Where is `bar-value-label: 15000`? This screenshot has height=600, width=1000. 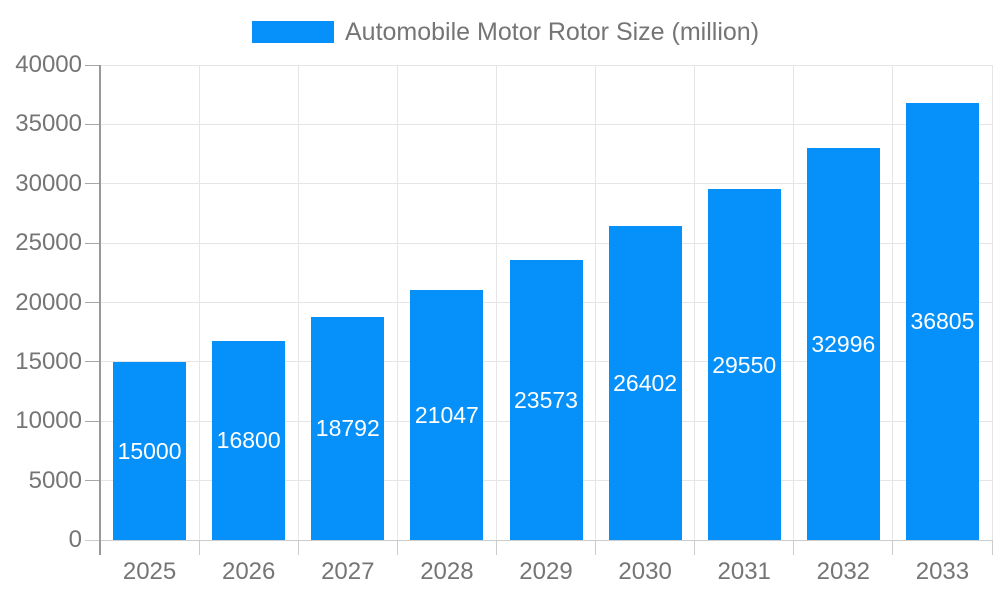 bar-value-label: 15000 is located at coordinates (149, 450).